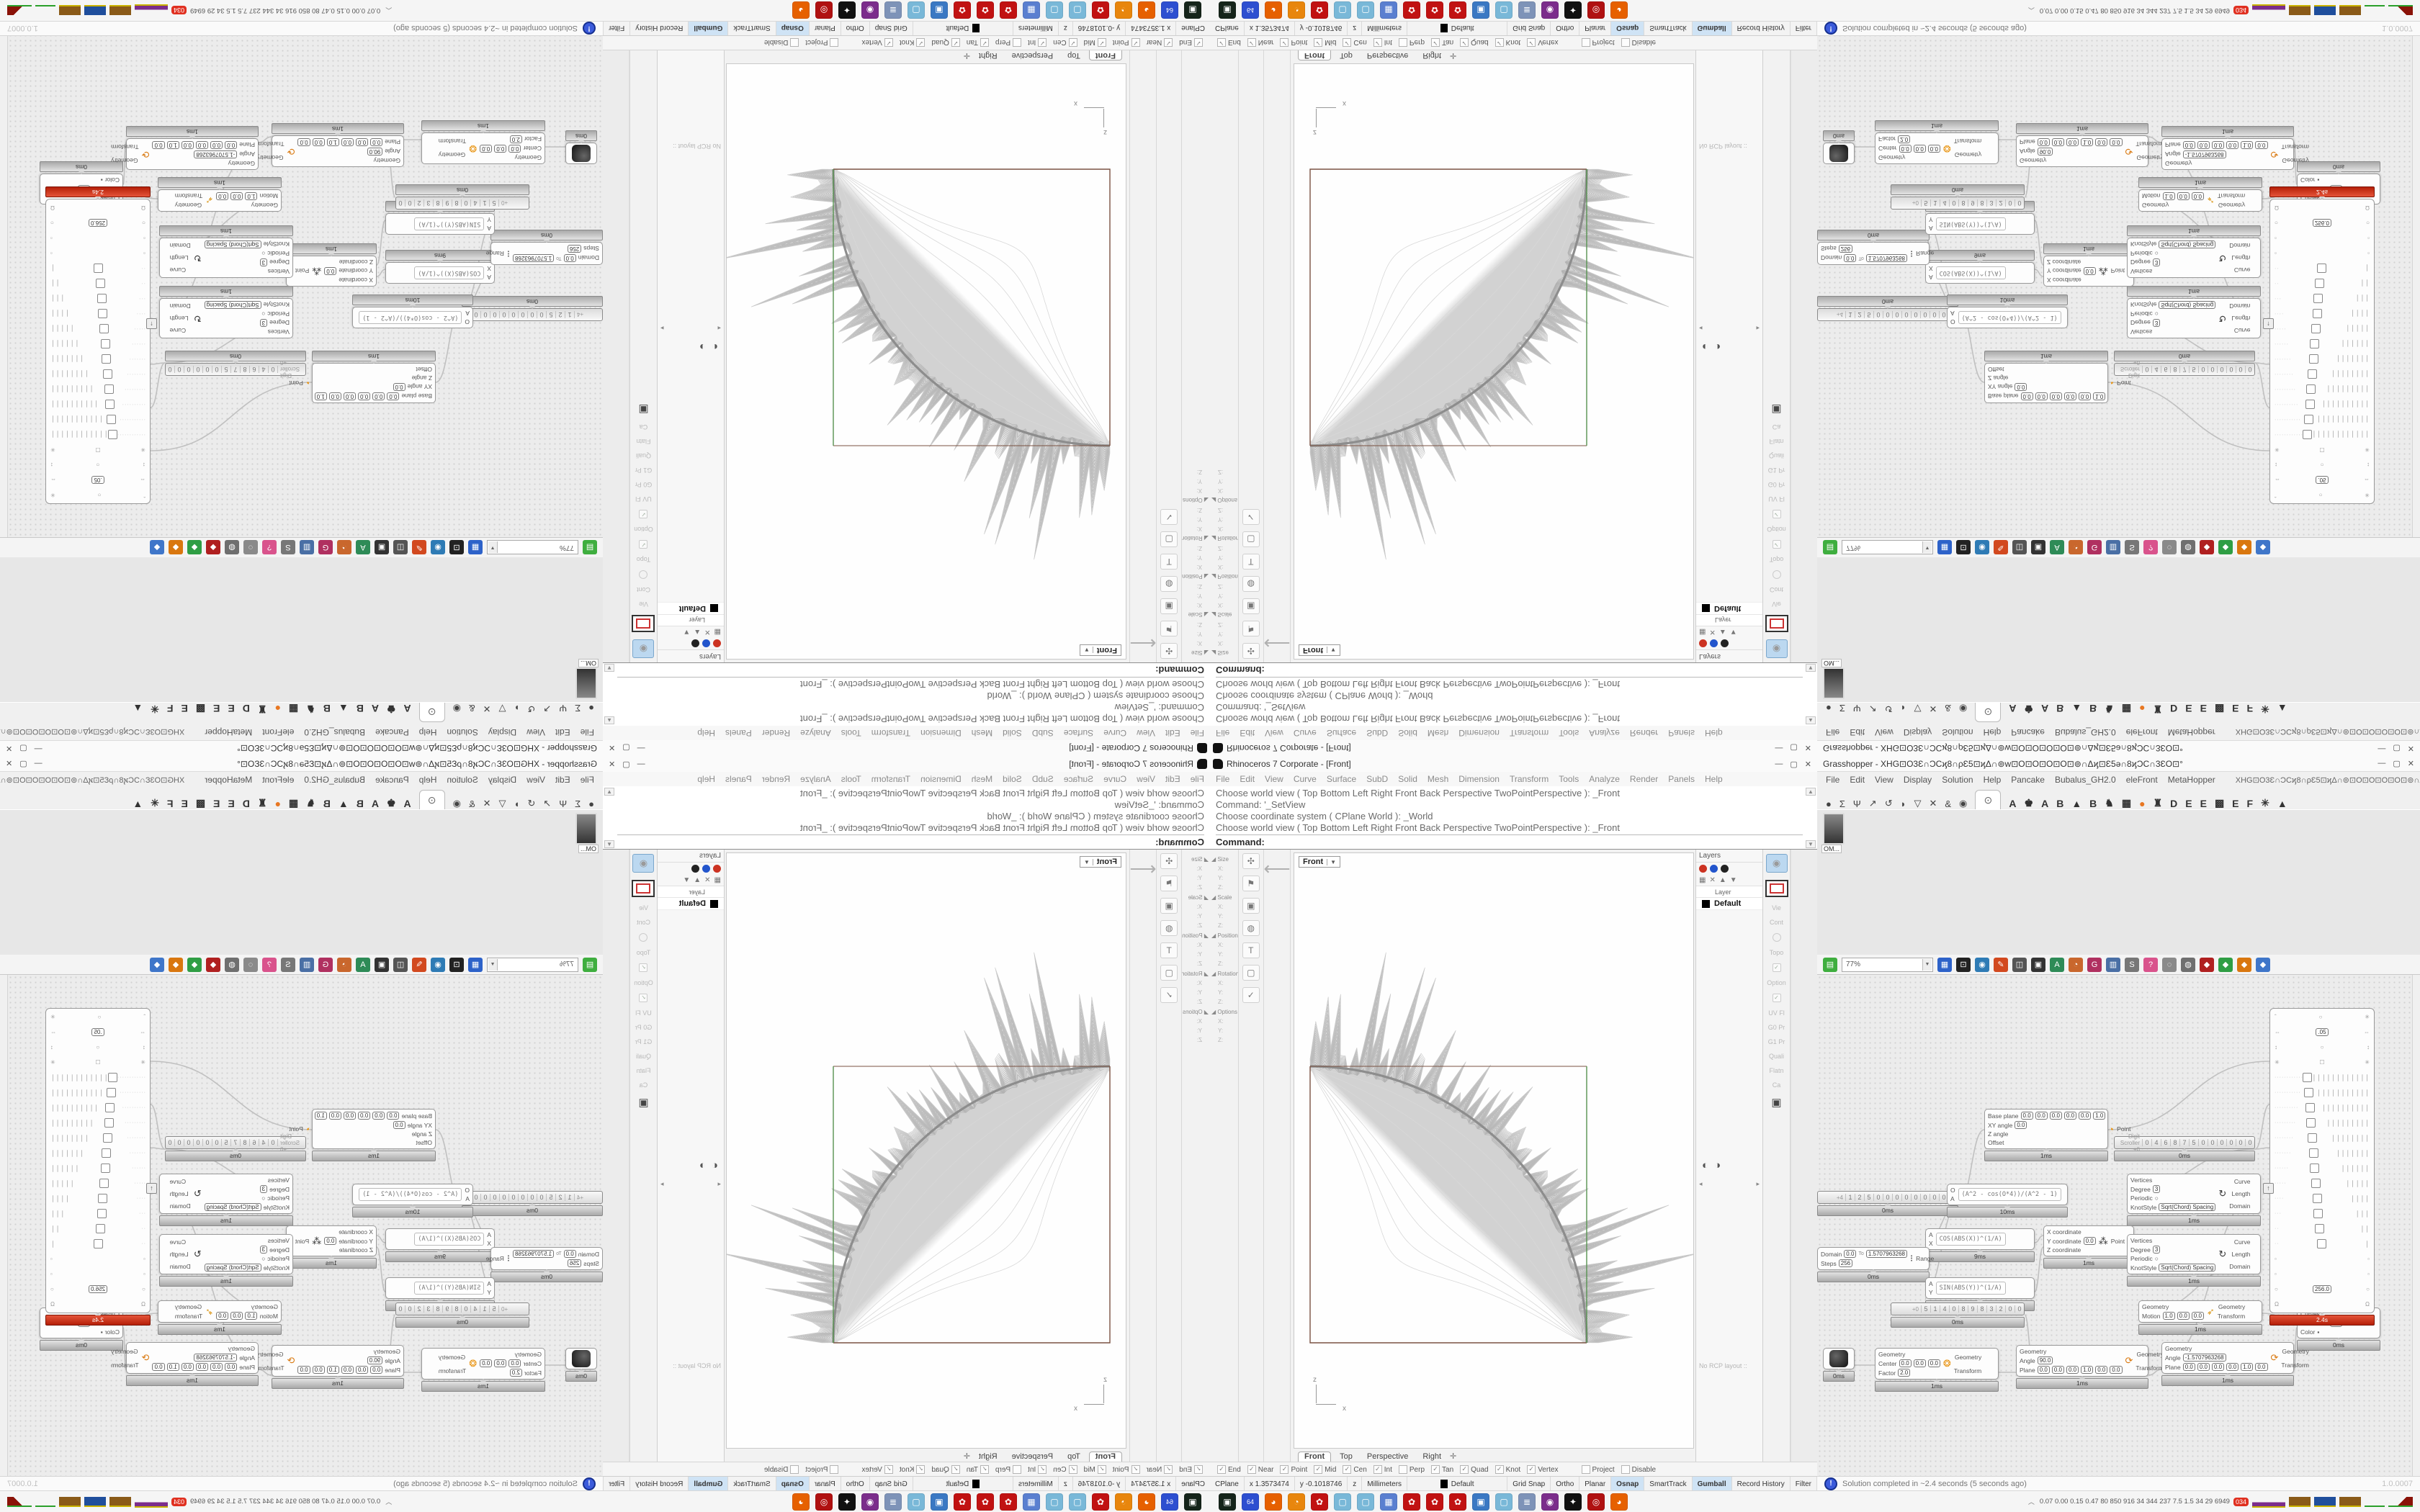 The image size is (2420, 1512). I want to click on value-chip: 3, so click(263, 1189).